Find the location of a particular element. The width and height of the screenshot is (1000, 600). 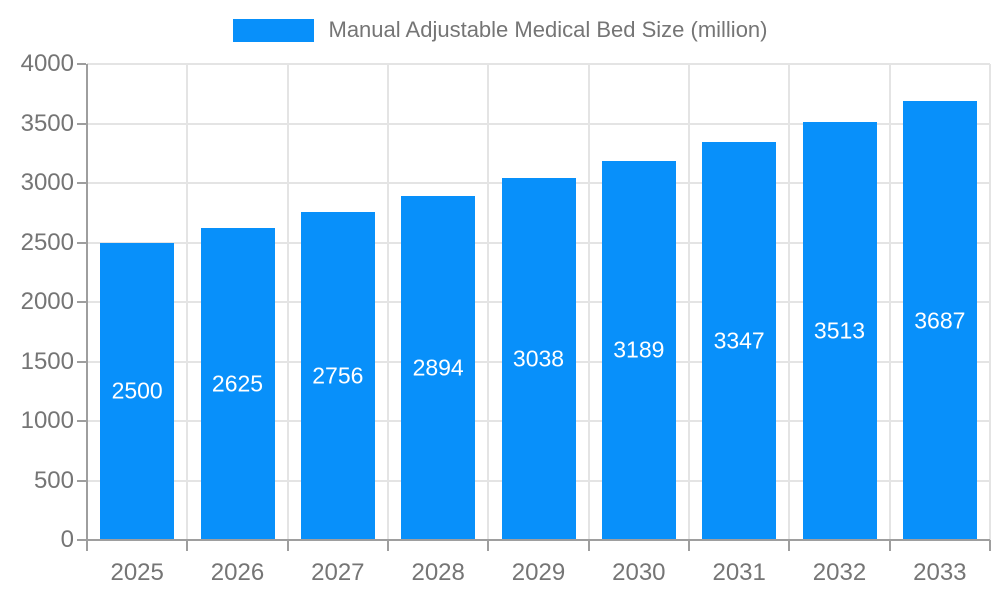

bar-value-label: 2500 is located at coordinates (137, 390).